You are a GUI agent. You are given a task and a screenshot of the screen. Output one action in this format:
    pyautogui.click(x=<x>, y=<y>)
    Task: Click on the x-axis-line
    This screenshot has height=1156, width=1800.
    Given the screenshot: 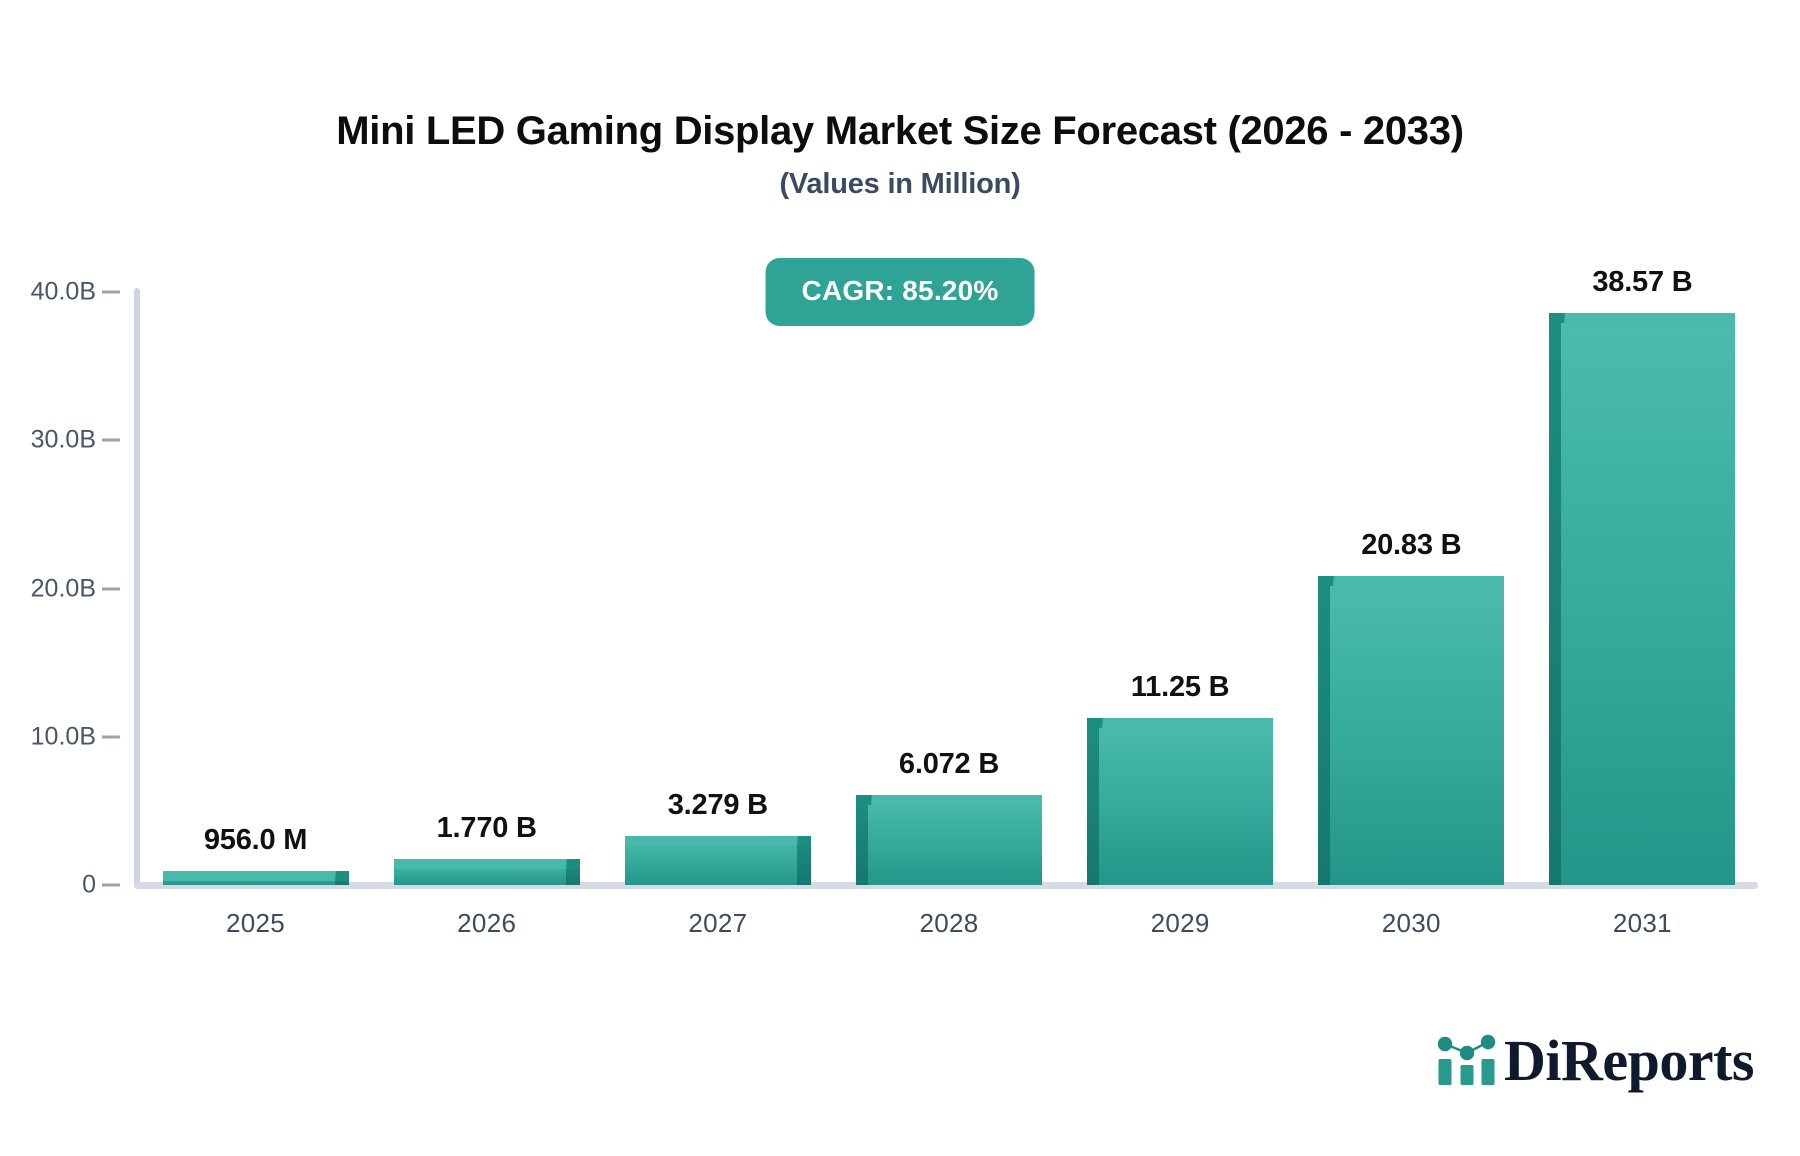 What is the action you would take?
    pyautogui.click(x=946, y=885)
    